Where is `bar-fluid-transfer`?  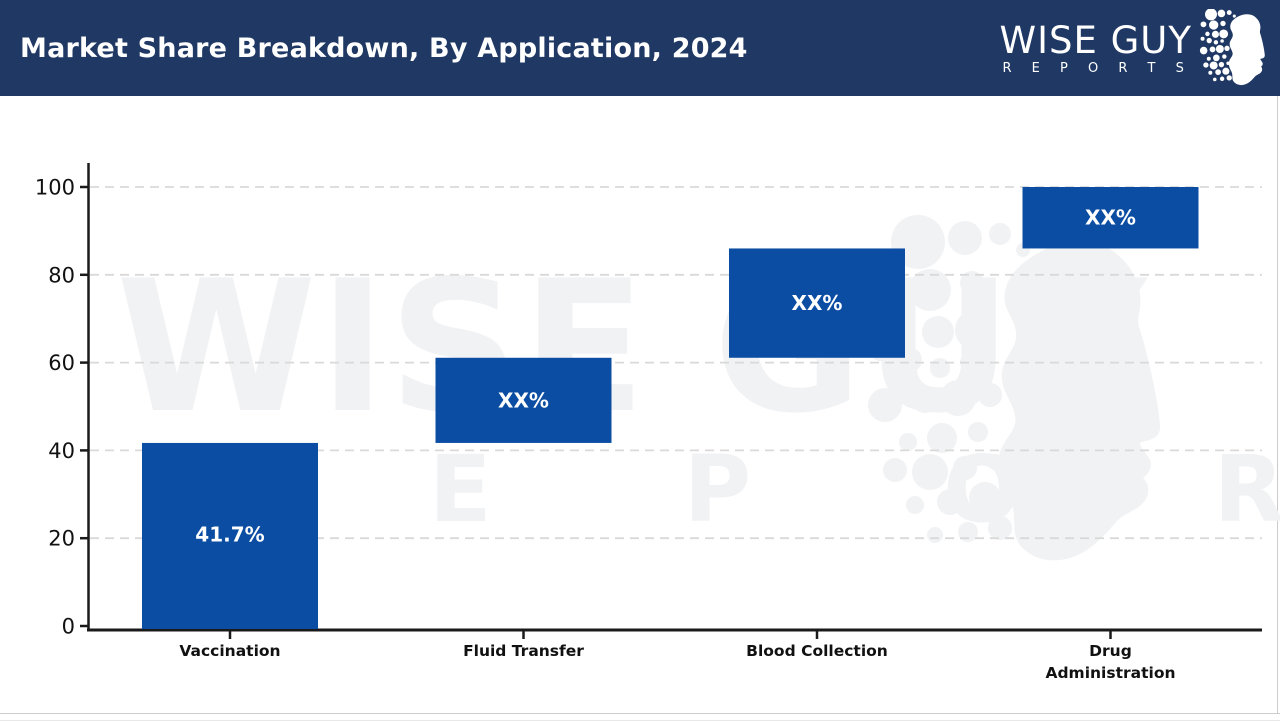 bar-fluid-transfer is located at coordinates (523, 400).